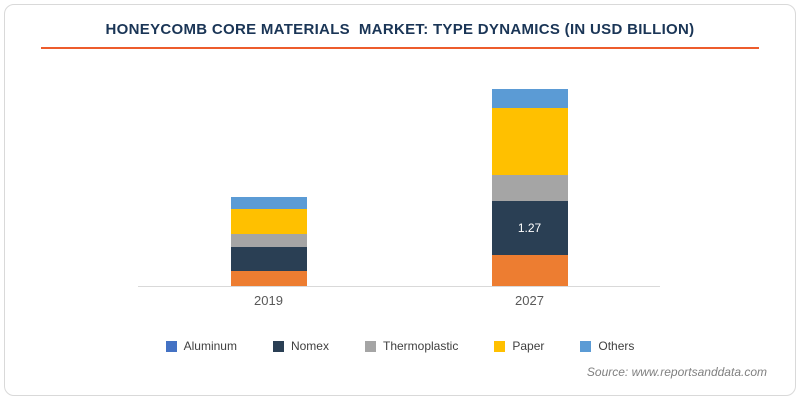 This screenshot has width=800, height=400. Describe the element at coordinates (268, 259) in the screenshot. I see `bar-segment-nomex-2019` at that location.